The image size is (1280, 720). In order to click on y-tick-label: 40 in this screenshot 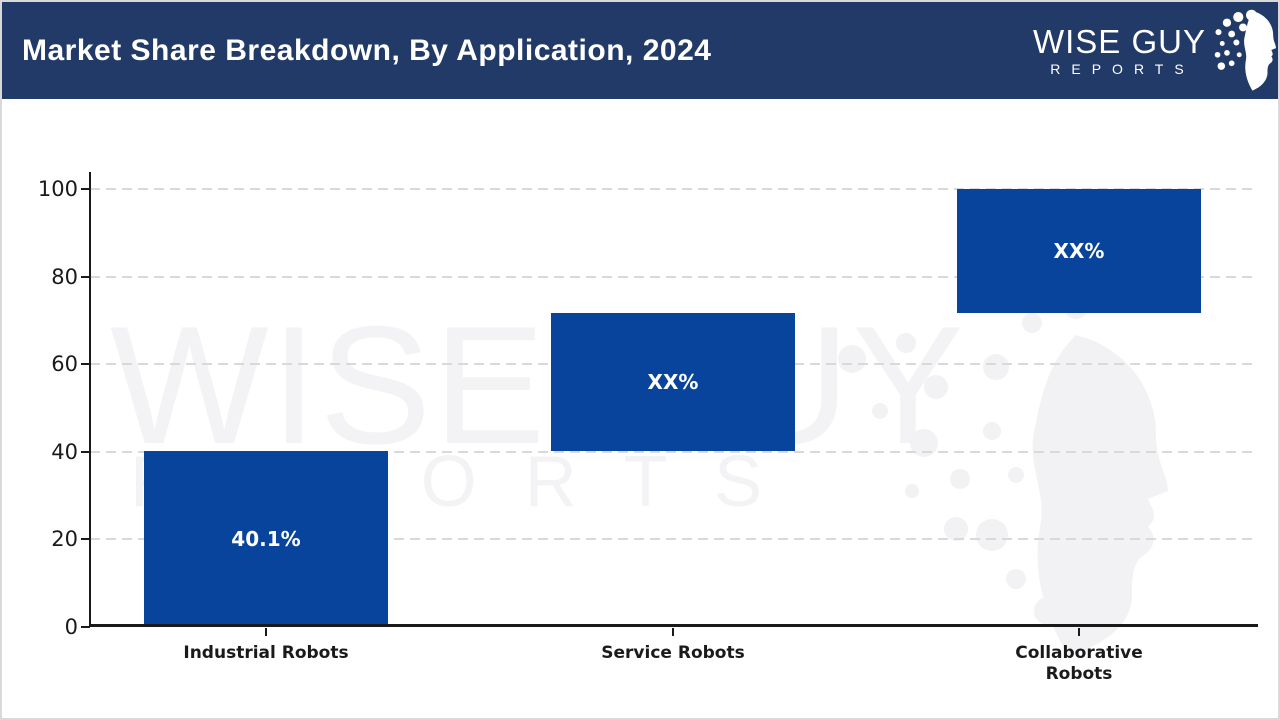, I will do `click(64, 451)`.